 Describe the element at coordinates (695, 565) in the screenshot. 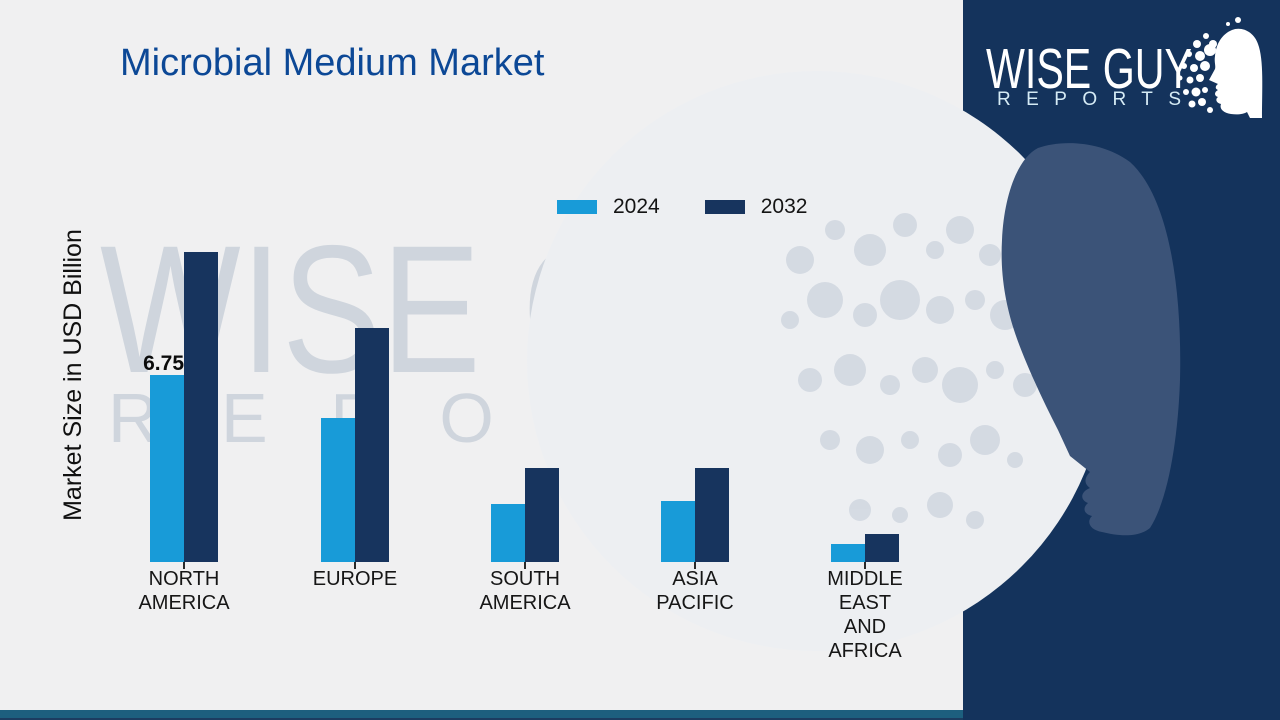

I see `x-axis-tick-asia-pacific` at that location.